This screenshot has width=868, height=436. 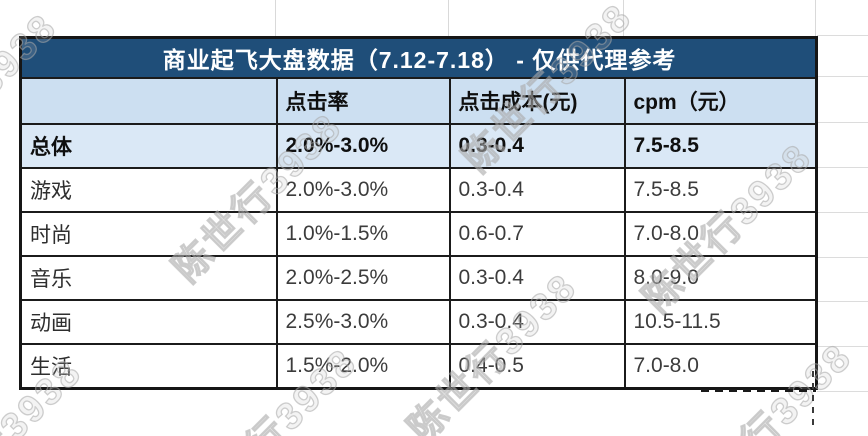 I want to click on cpc-cell: 0.6-0.7, so click(x=537, y=234).